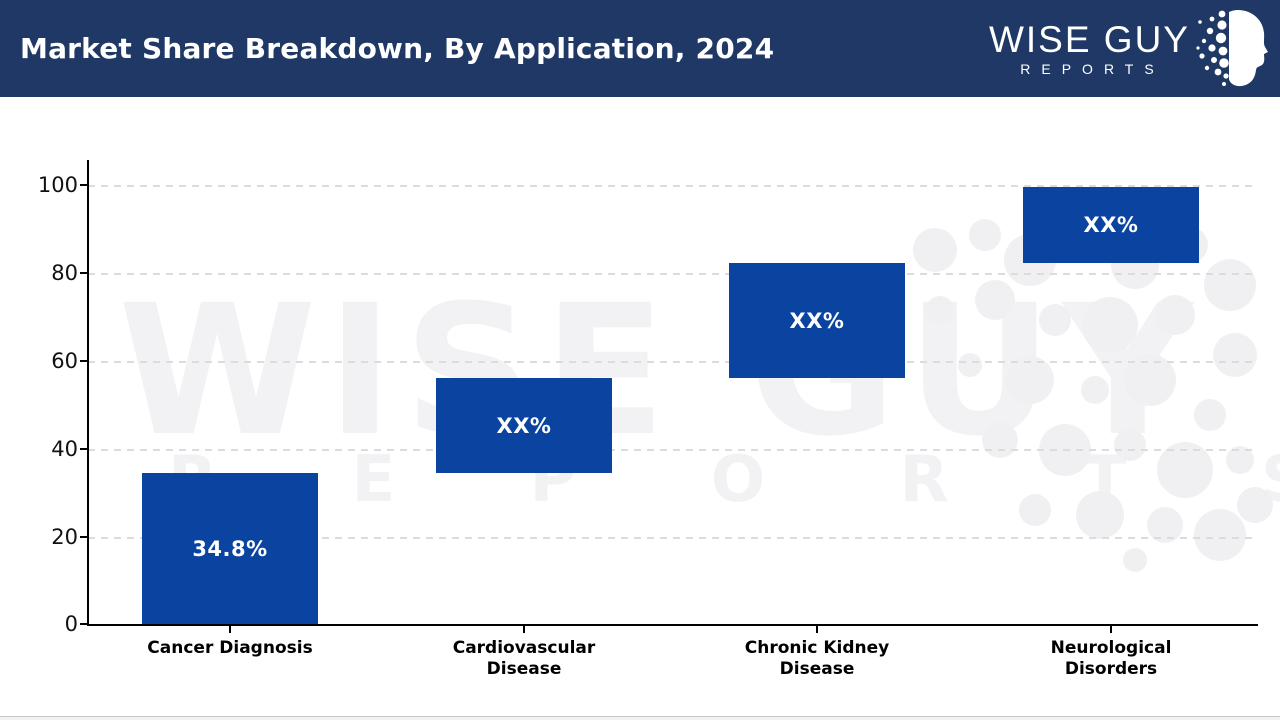  I want to click on y-tick-label: 20, so click(64, 537).